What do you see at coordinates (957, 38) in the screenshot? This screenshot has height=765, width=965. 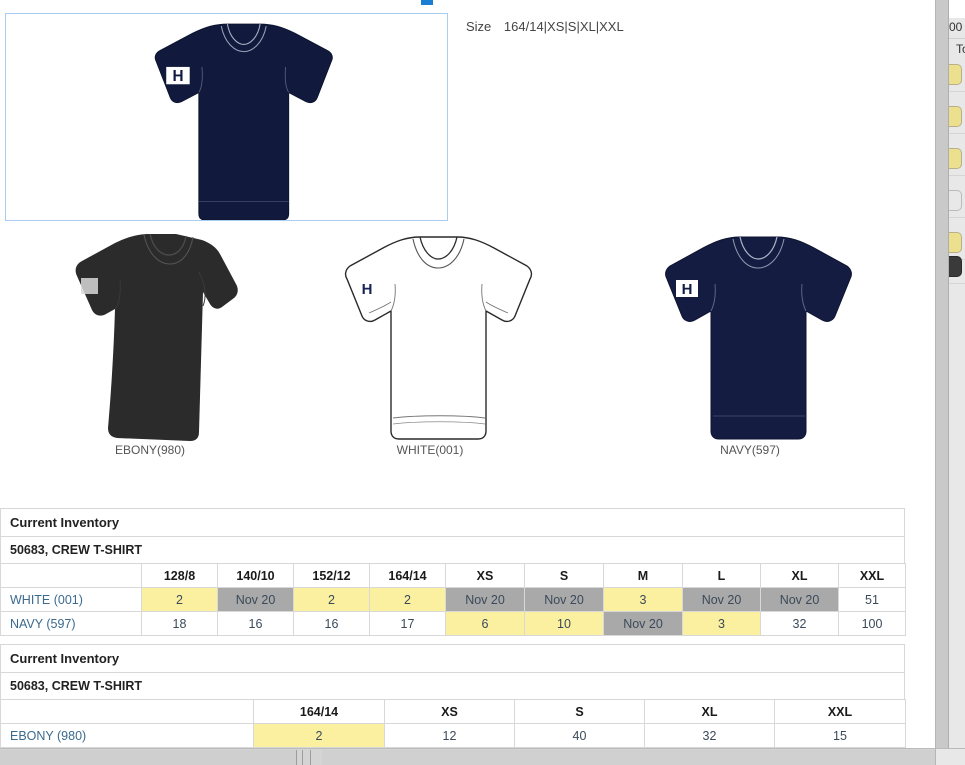 I see `right-panel-divider` at bounding box center [957, 38].